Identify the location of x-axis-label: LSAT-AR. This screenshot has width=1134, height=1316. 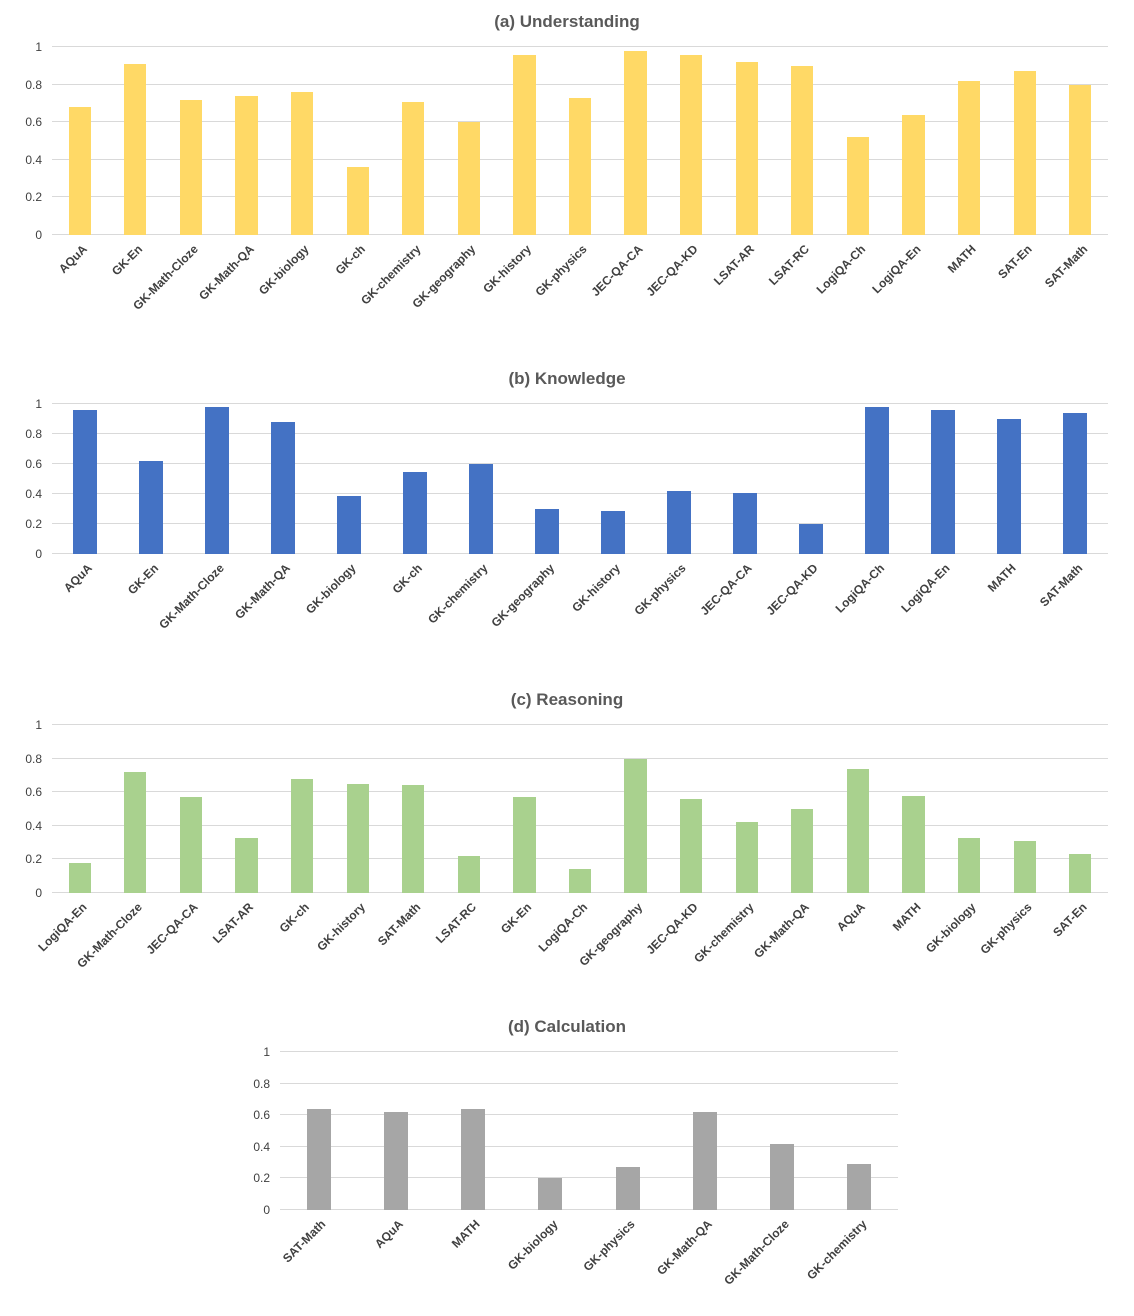
(233, 923).